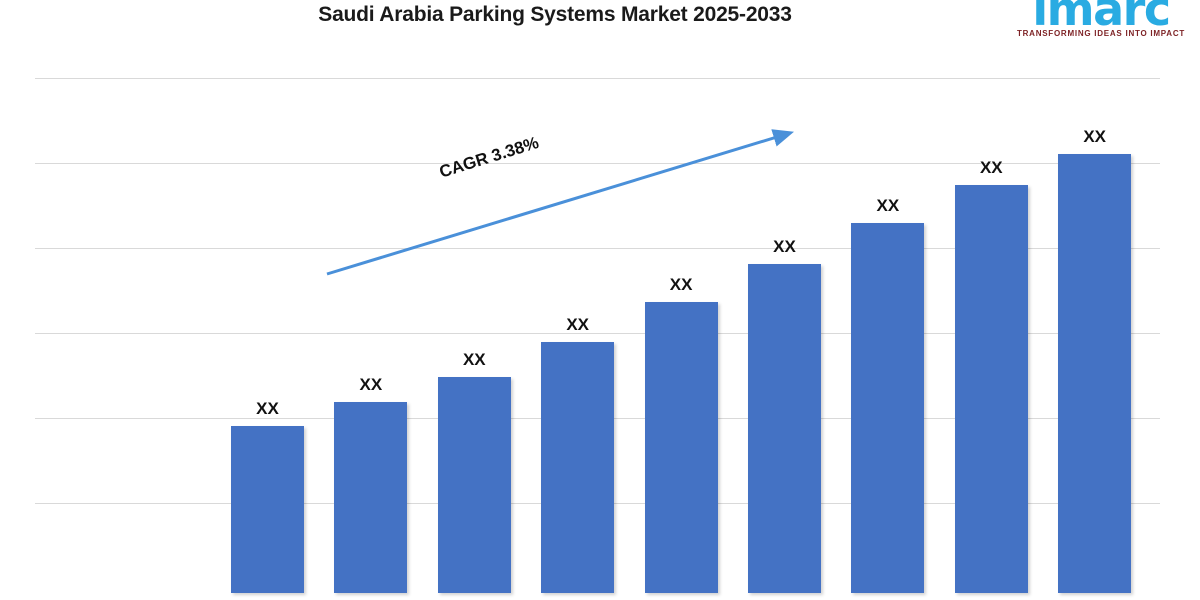  Describe the element at coordinates (681, 447) in the screenshot. I see `bar-2029` at that location.